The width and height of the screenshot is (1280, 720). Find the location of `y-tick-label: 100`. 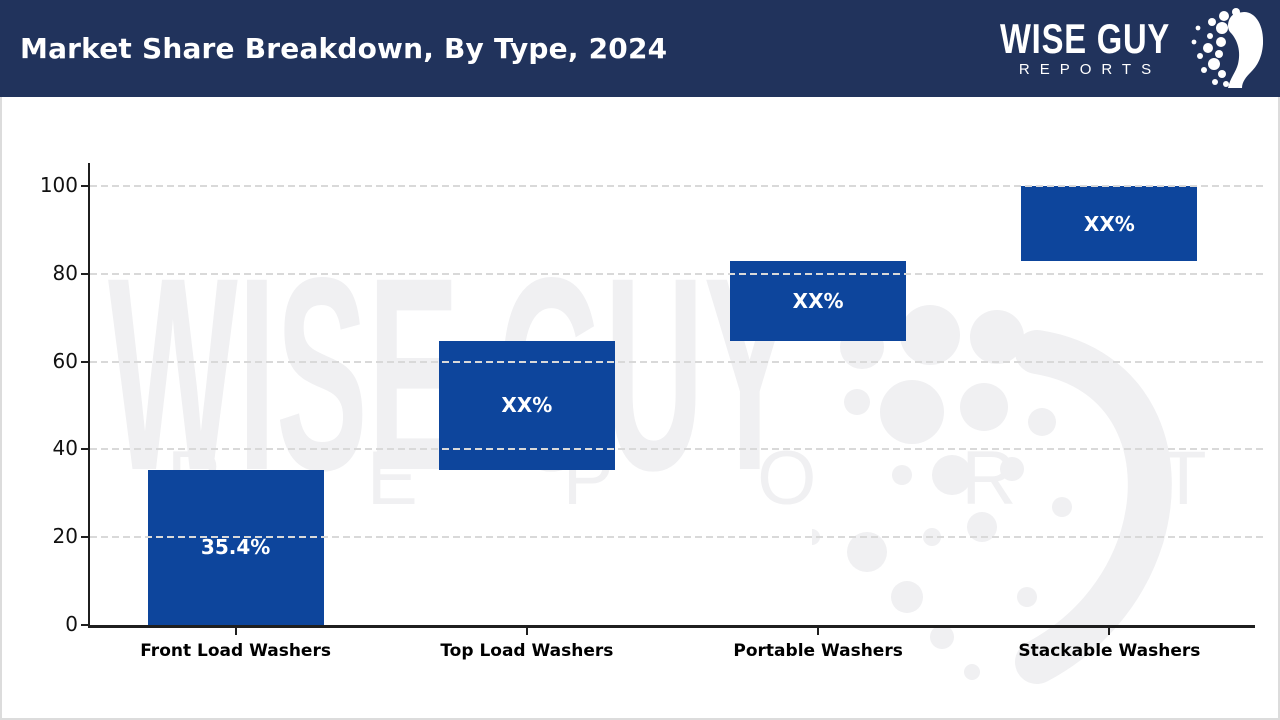

y-tick-label: 100 is located at coordinates (58, 185).